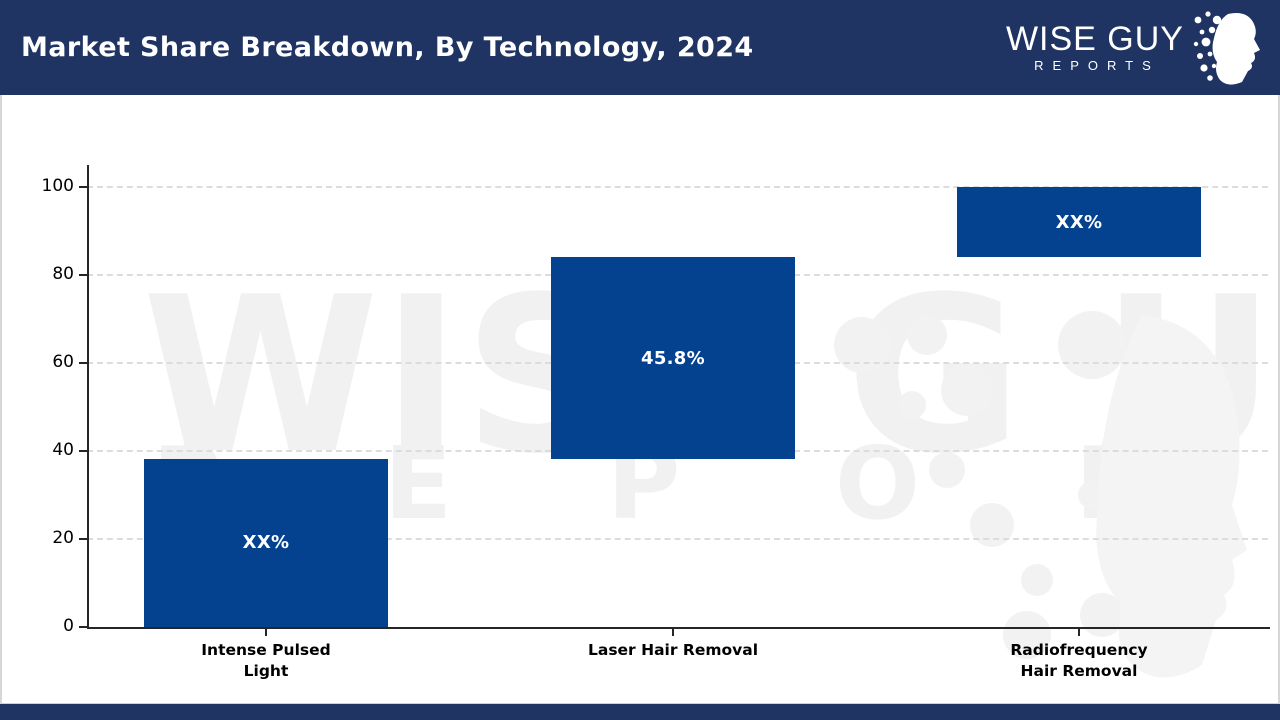  Describe the element at coordinates (63, 450) in the screenshot. I see `y-tick-label: 40` at that location.